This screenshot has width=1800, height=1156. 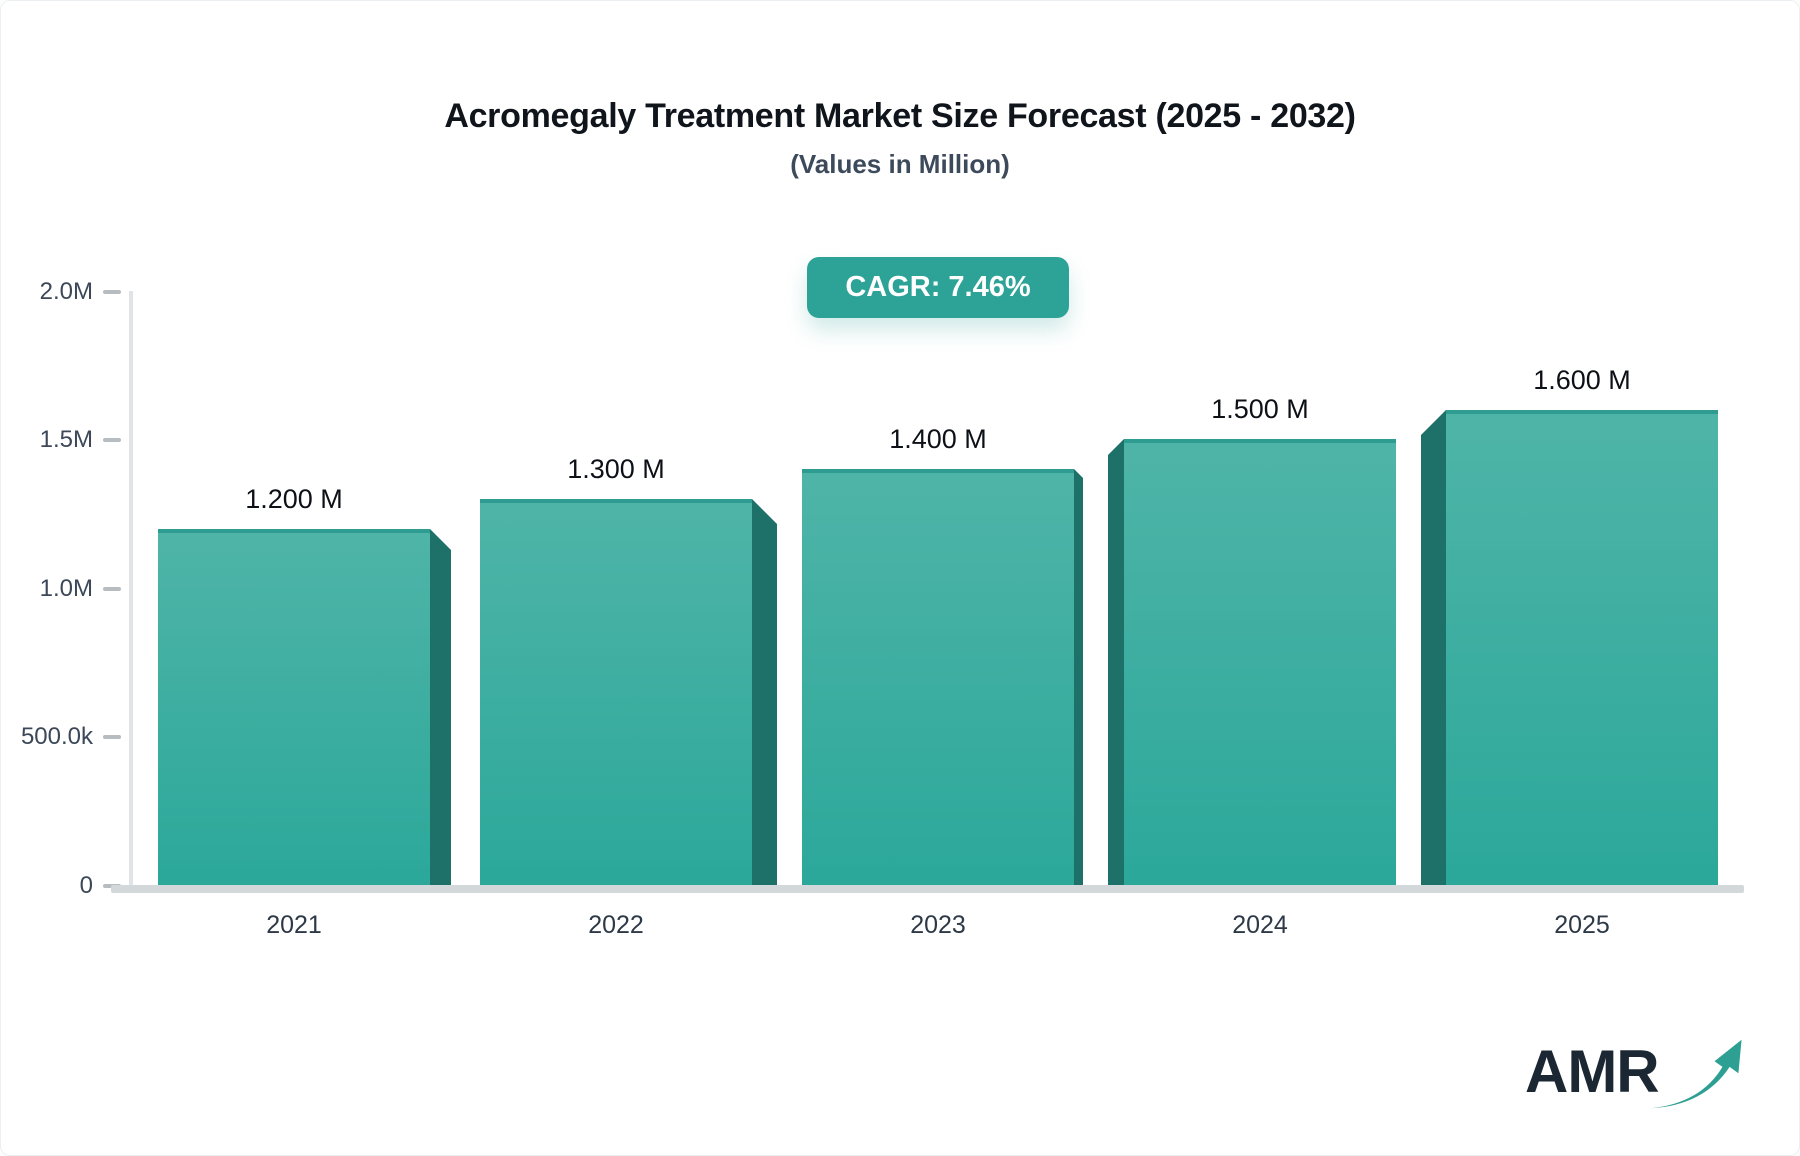 What do you see at coordinates (1582, 925) in the screenshot?
I see `x-tick-label: 2025` at bounding box center [1582, 925].